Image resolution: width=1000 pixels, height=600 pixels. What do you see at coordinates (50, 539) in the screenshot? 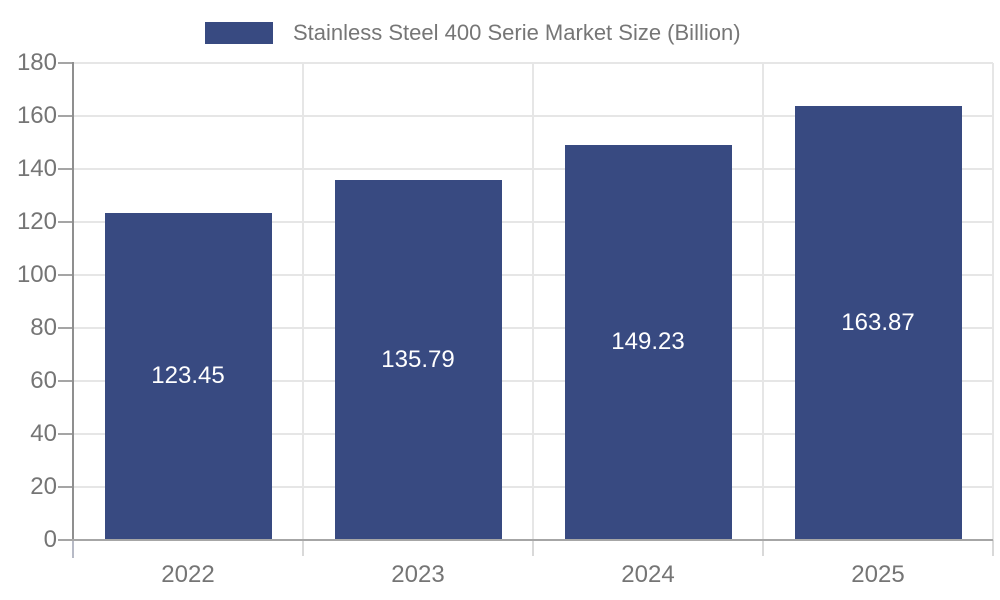
I see `y-tick-label: 0` at bounding box center [50, 539].